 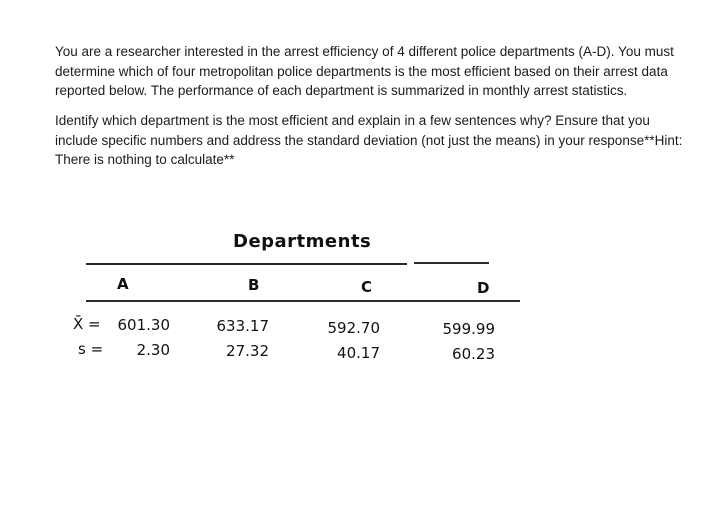 What do you see at coordinates (469, 329) in the screenshot?
I see `mean-value-d: 599.99` at bounding box center [469, 329].